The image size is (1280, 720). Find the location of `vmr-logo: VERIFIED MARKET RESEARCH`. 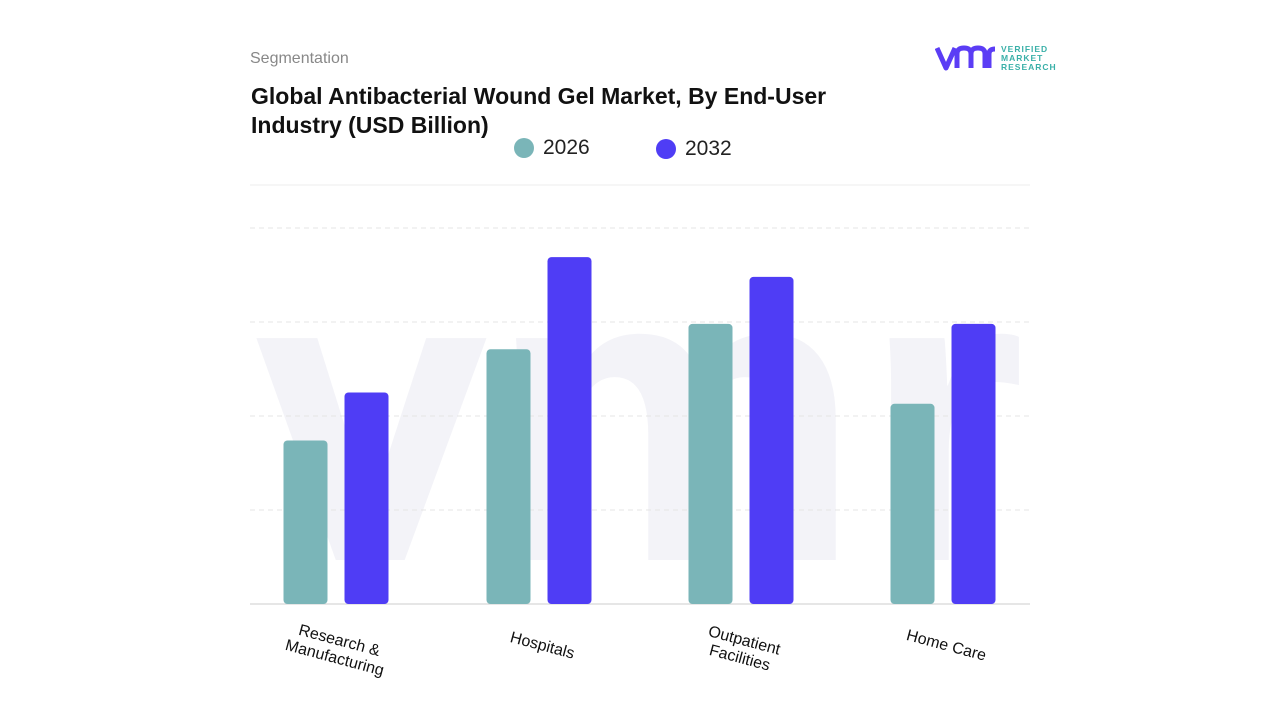

vmr-logo: VERIFIED MARKET RESEARCH is located at coordinates (996, 58).